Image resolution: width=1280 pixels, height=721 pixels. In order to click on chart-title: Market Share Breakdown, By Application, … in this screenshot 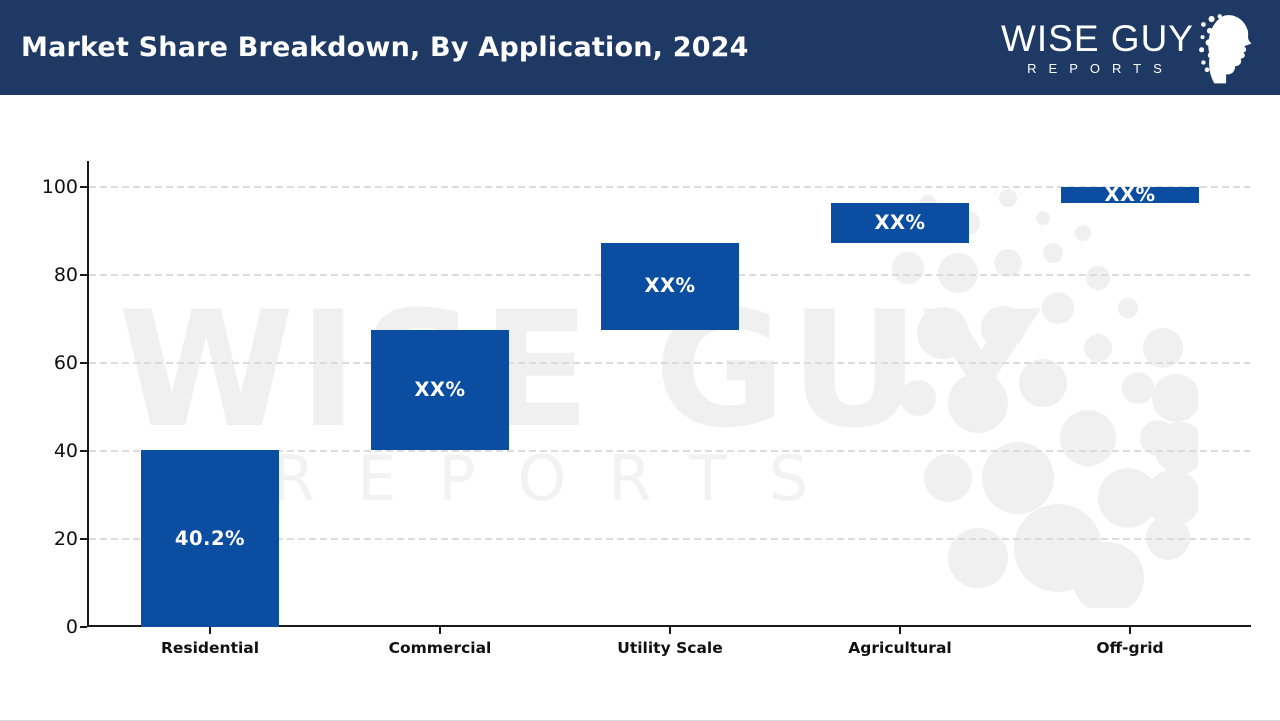, I will do `click(385, 47)`.